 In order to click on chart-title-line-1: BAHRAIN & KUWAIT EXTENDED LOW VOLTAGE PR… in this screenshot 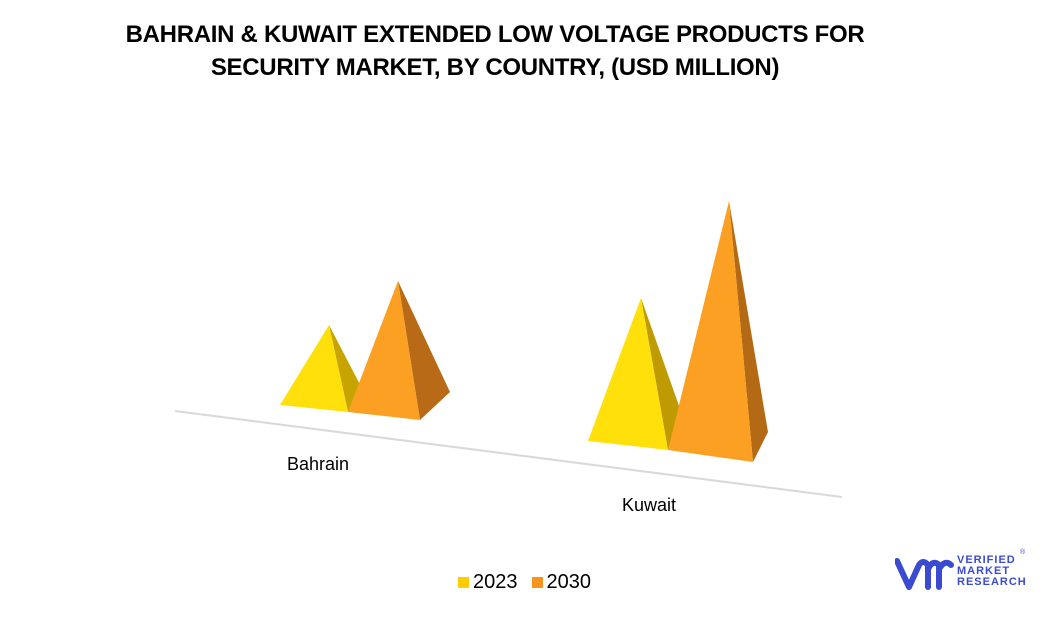, I will do `click(495, 34)`.